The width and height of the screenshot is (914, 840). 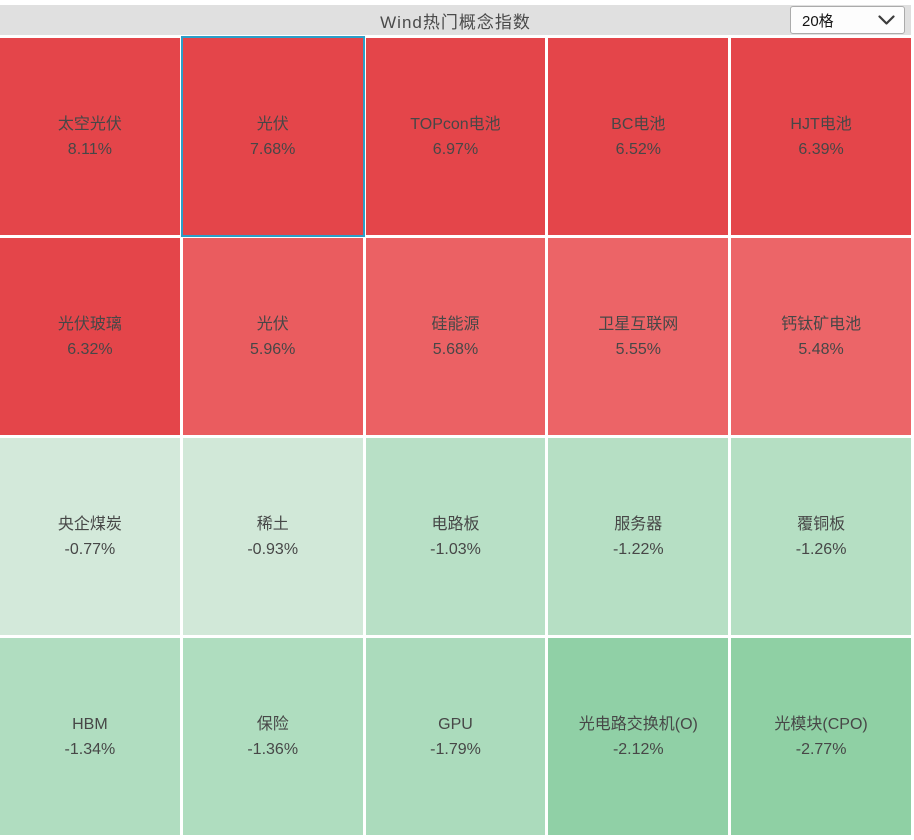 I want to click on heatmap-cell: 覆铜板 -1.26%, so click(x=821, y=536).